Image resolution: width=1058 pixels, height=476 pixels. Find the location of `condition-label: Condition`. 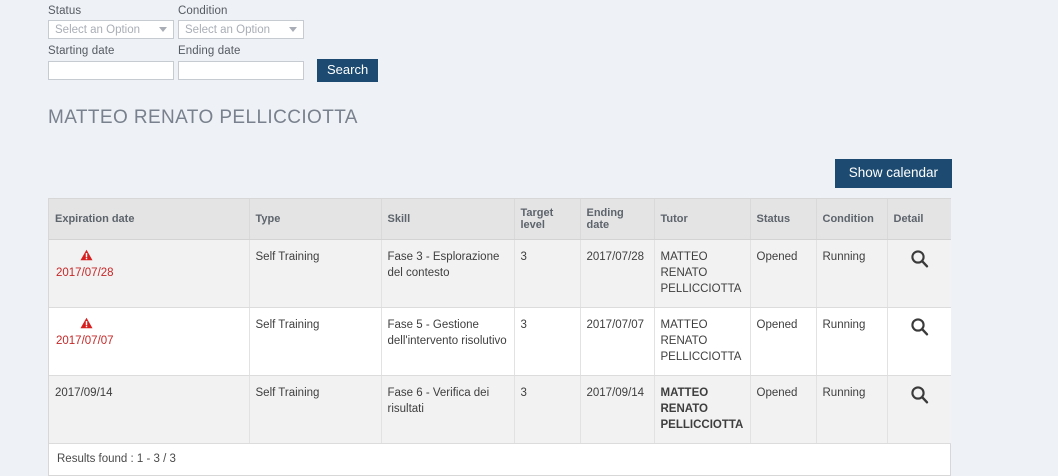

condition-label: Condition is located at coordinates (203, 11).